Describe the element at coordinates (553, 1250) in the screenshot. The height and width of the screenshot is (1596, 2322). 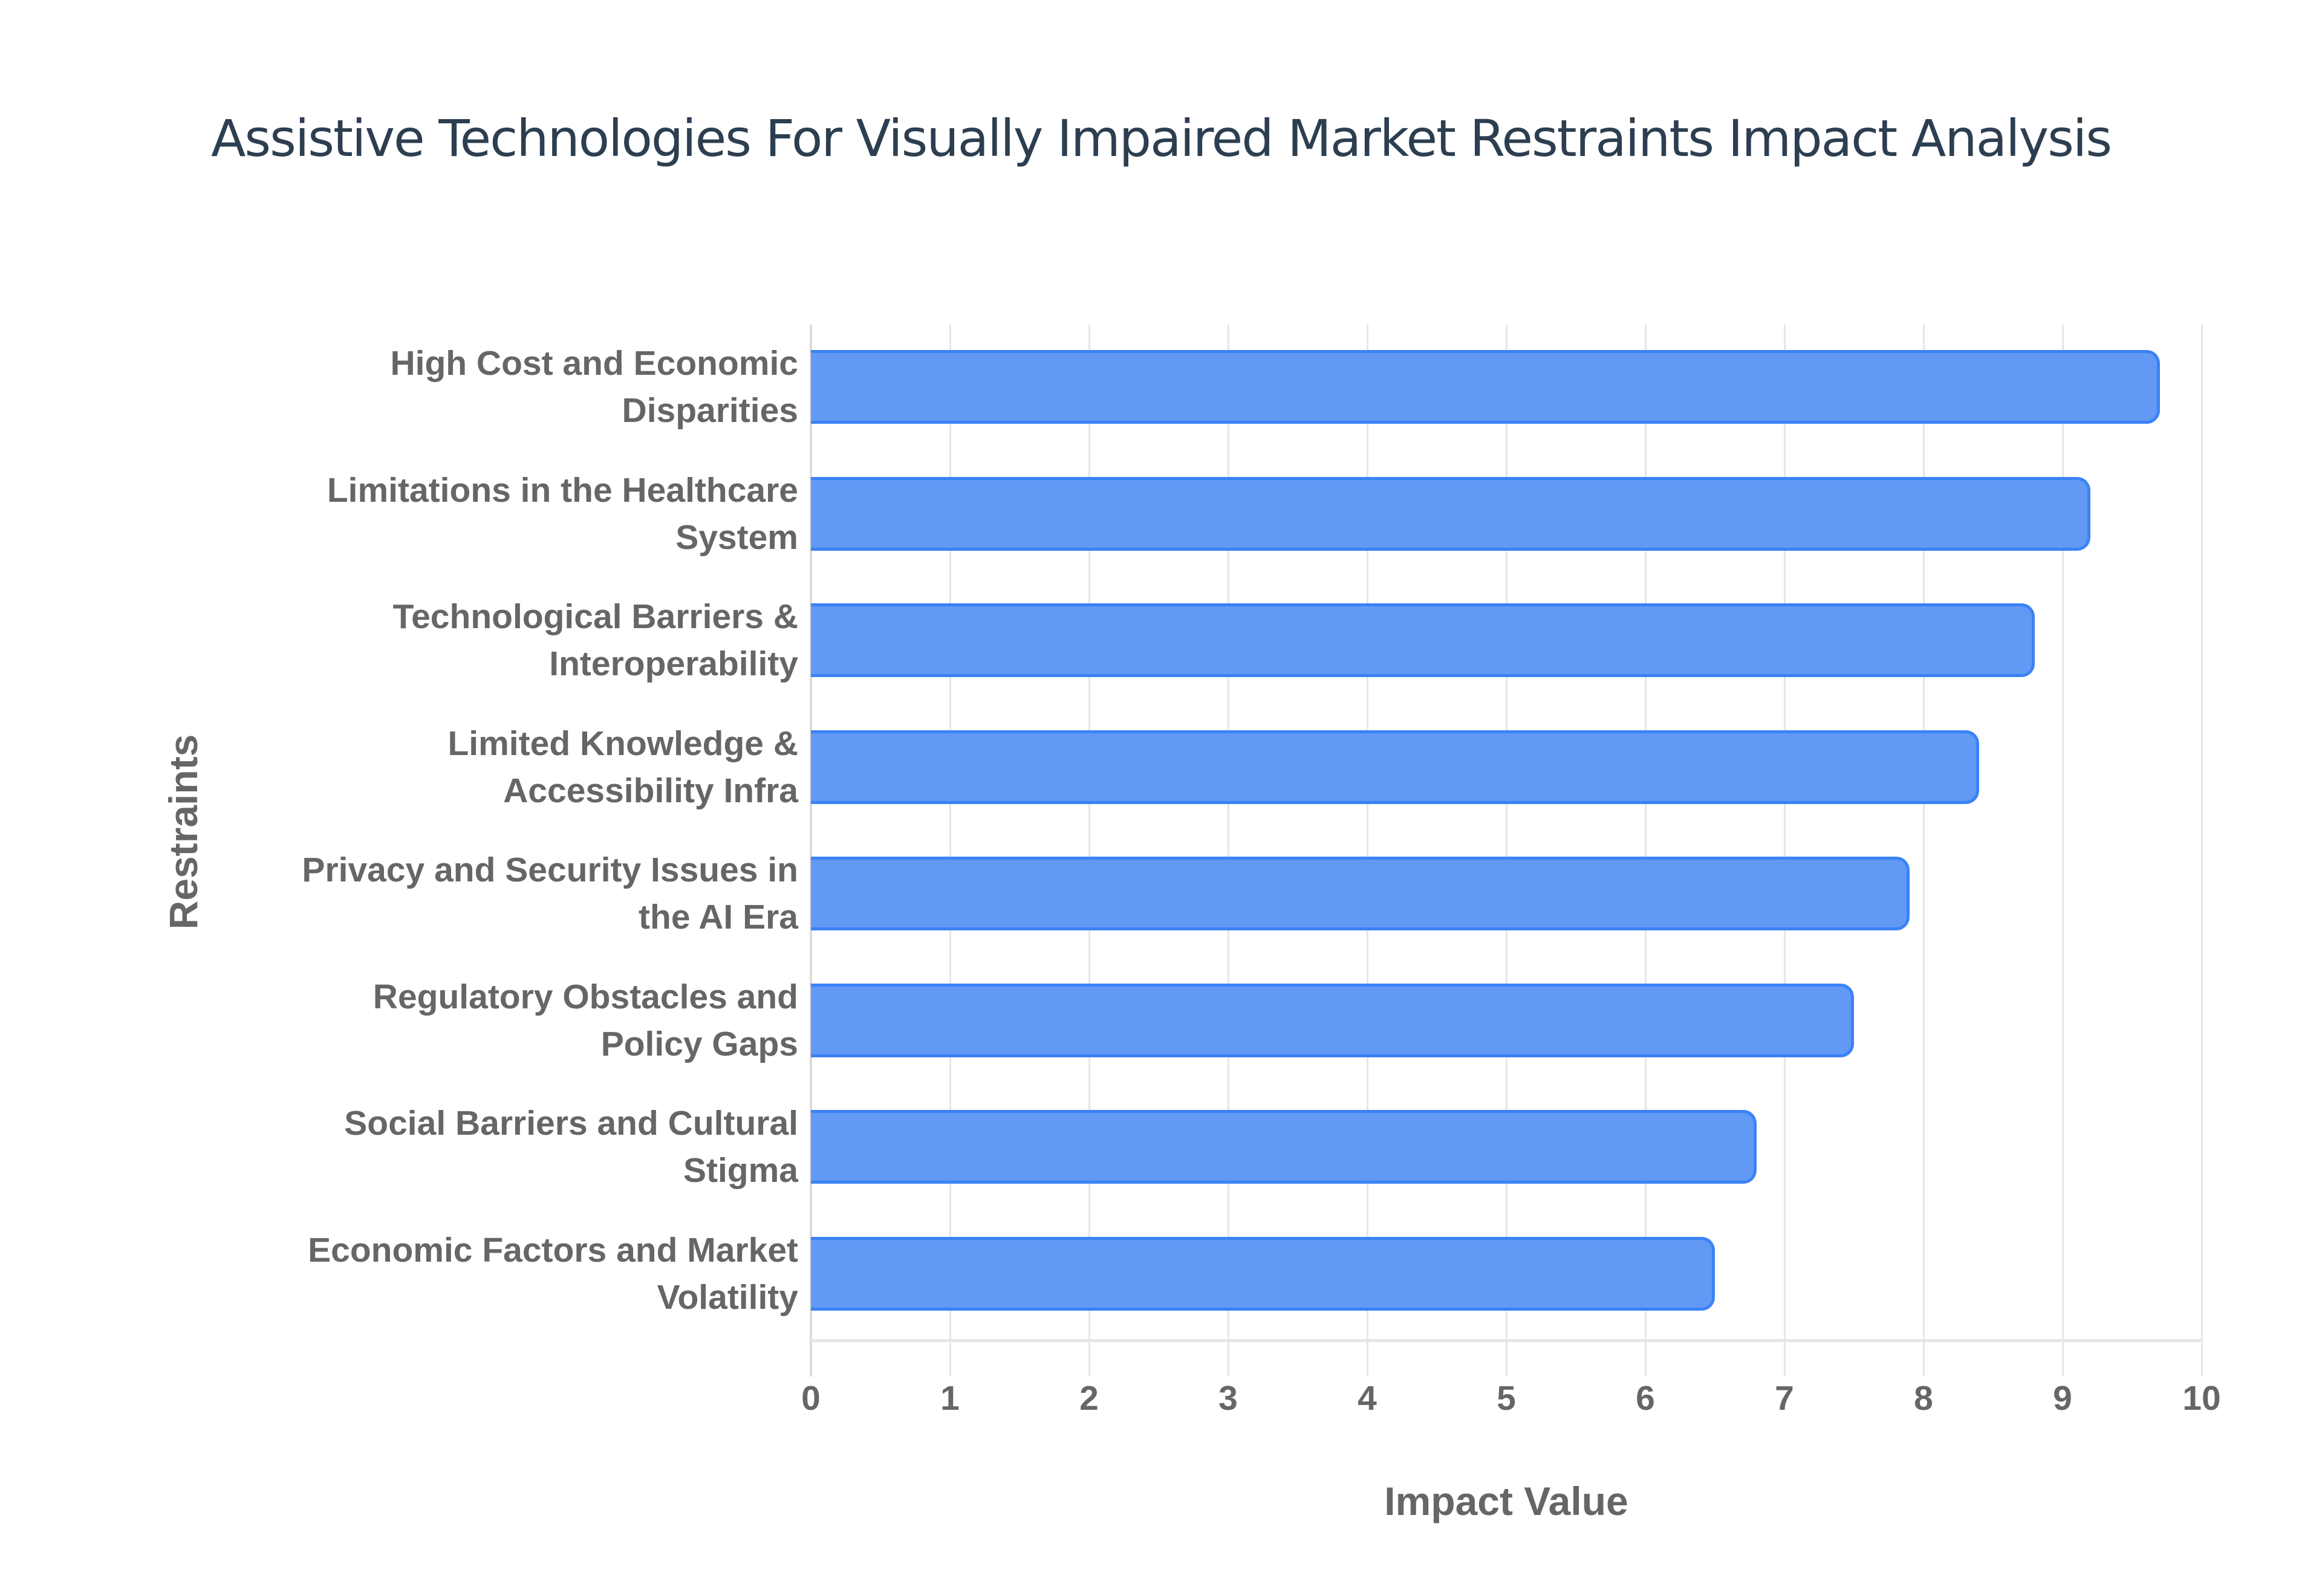
I see `y-axis-label-line: Economic Factors and Market` at that location.